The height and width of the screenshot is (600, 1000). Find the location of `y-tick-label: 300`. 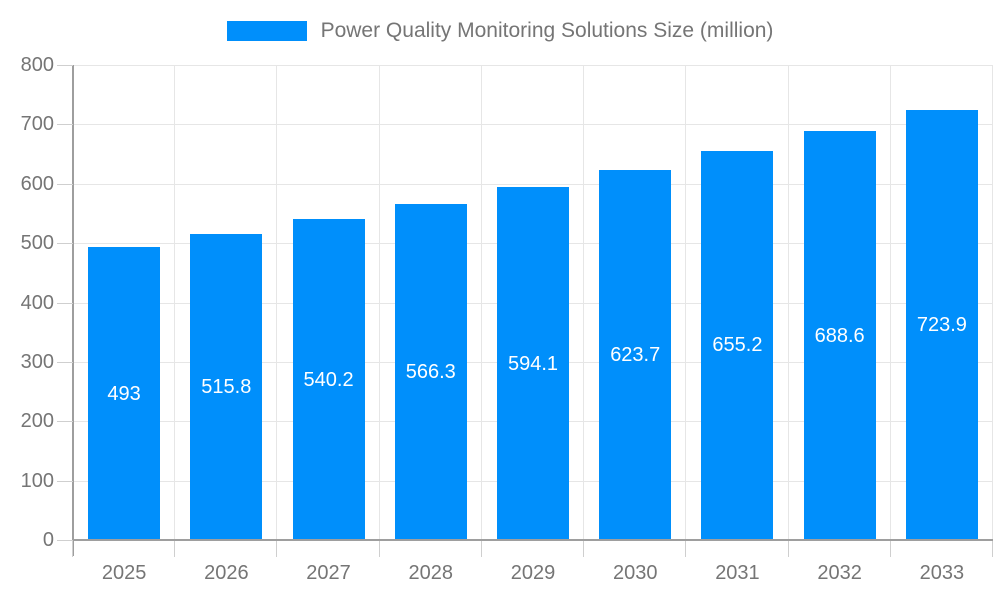

y-tick-label: 300 is located at coordinates (37, 361).